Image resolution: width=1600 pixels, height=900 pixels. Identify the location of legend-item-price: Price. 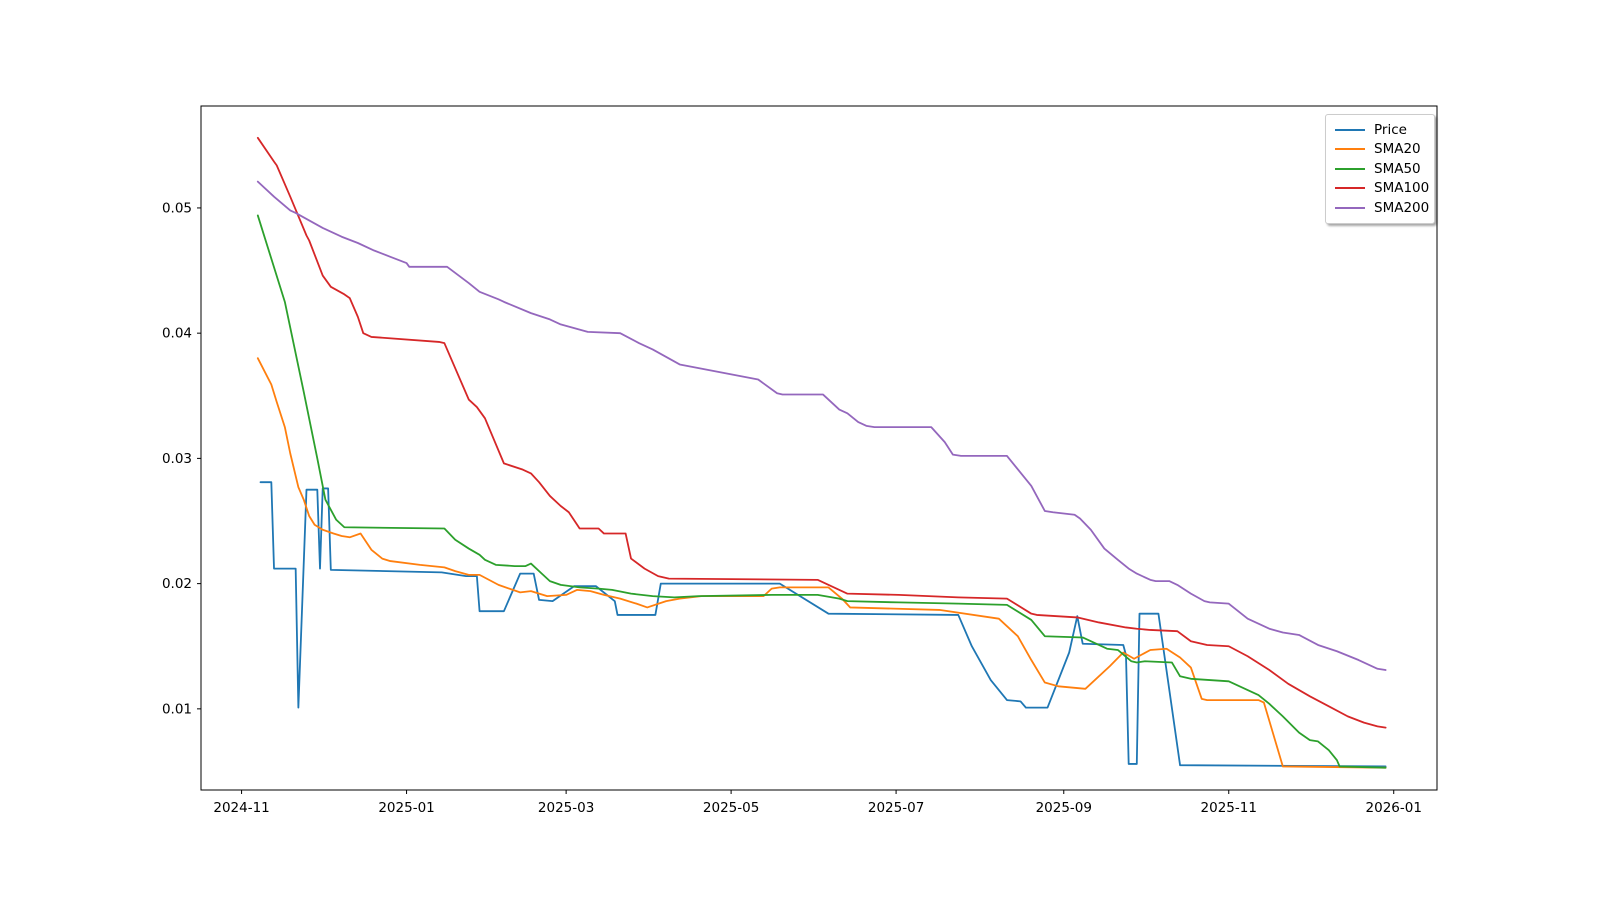
(1381, 130).